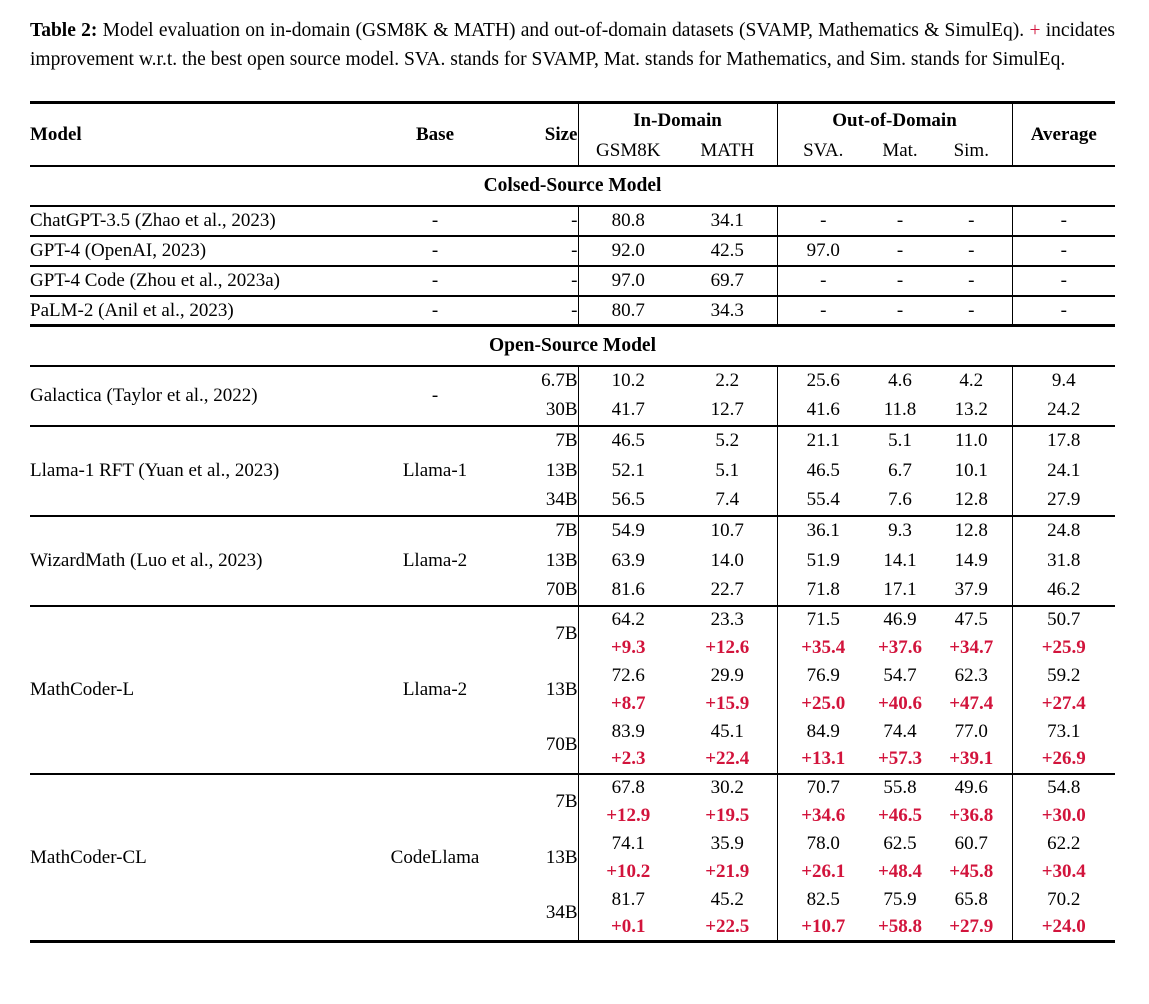  Describe the element at coordinates (727, 441) in the screenshot. I see `metric-value: 5.2` at that location.